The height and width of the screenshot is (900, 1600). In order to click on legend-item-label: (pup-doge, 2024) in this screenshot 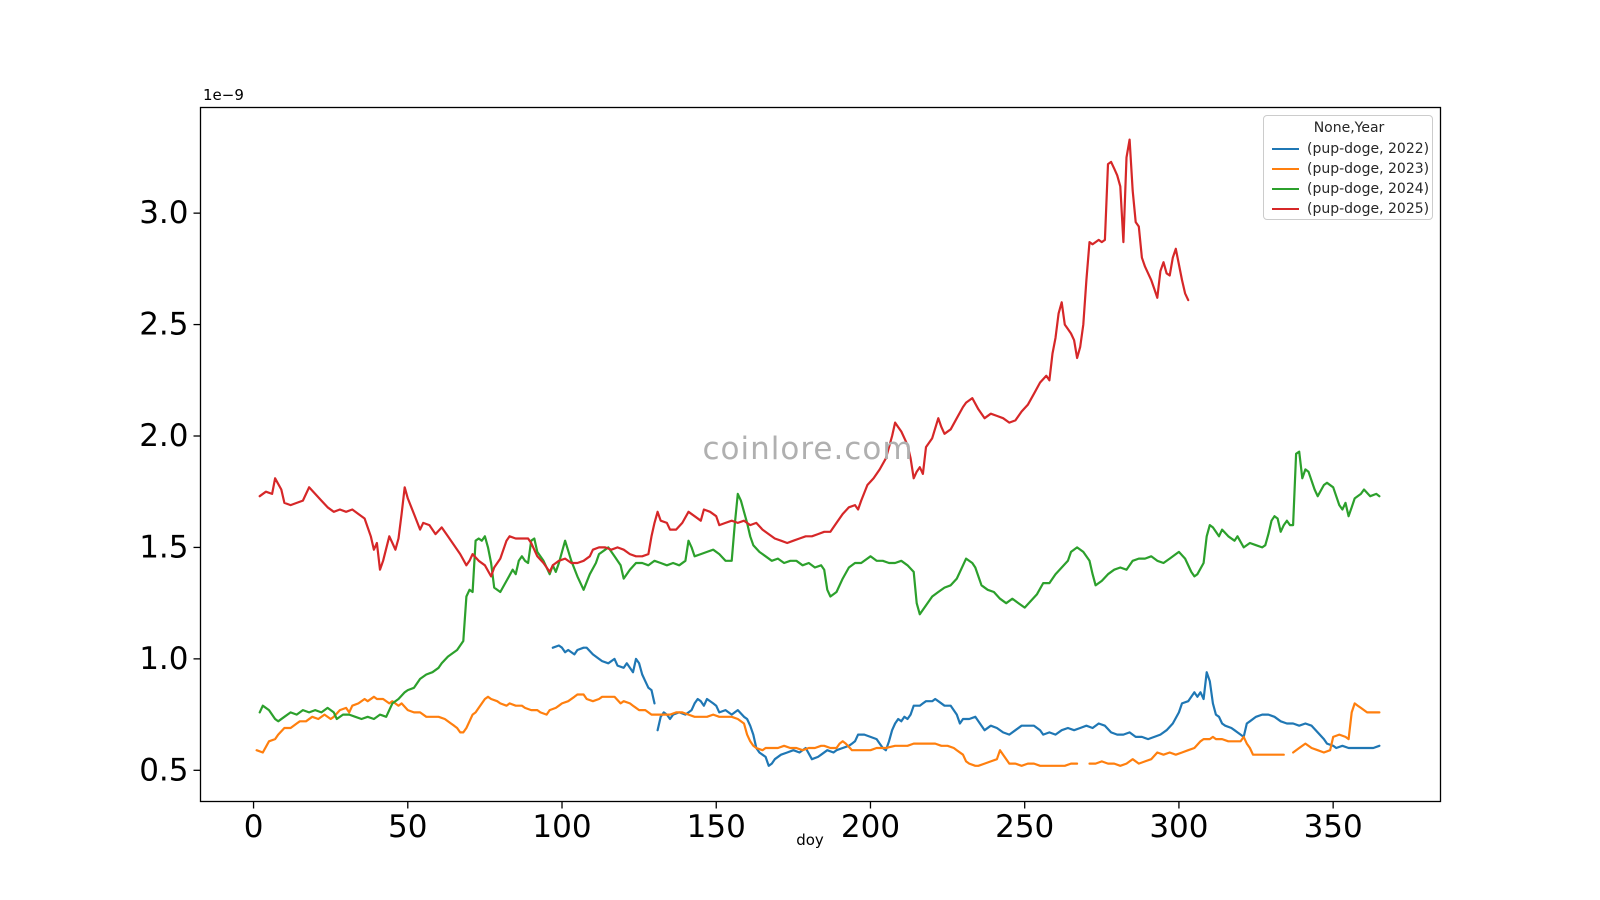, I will do `click(1368, 189)`.